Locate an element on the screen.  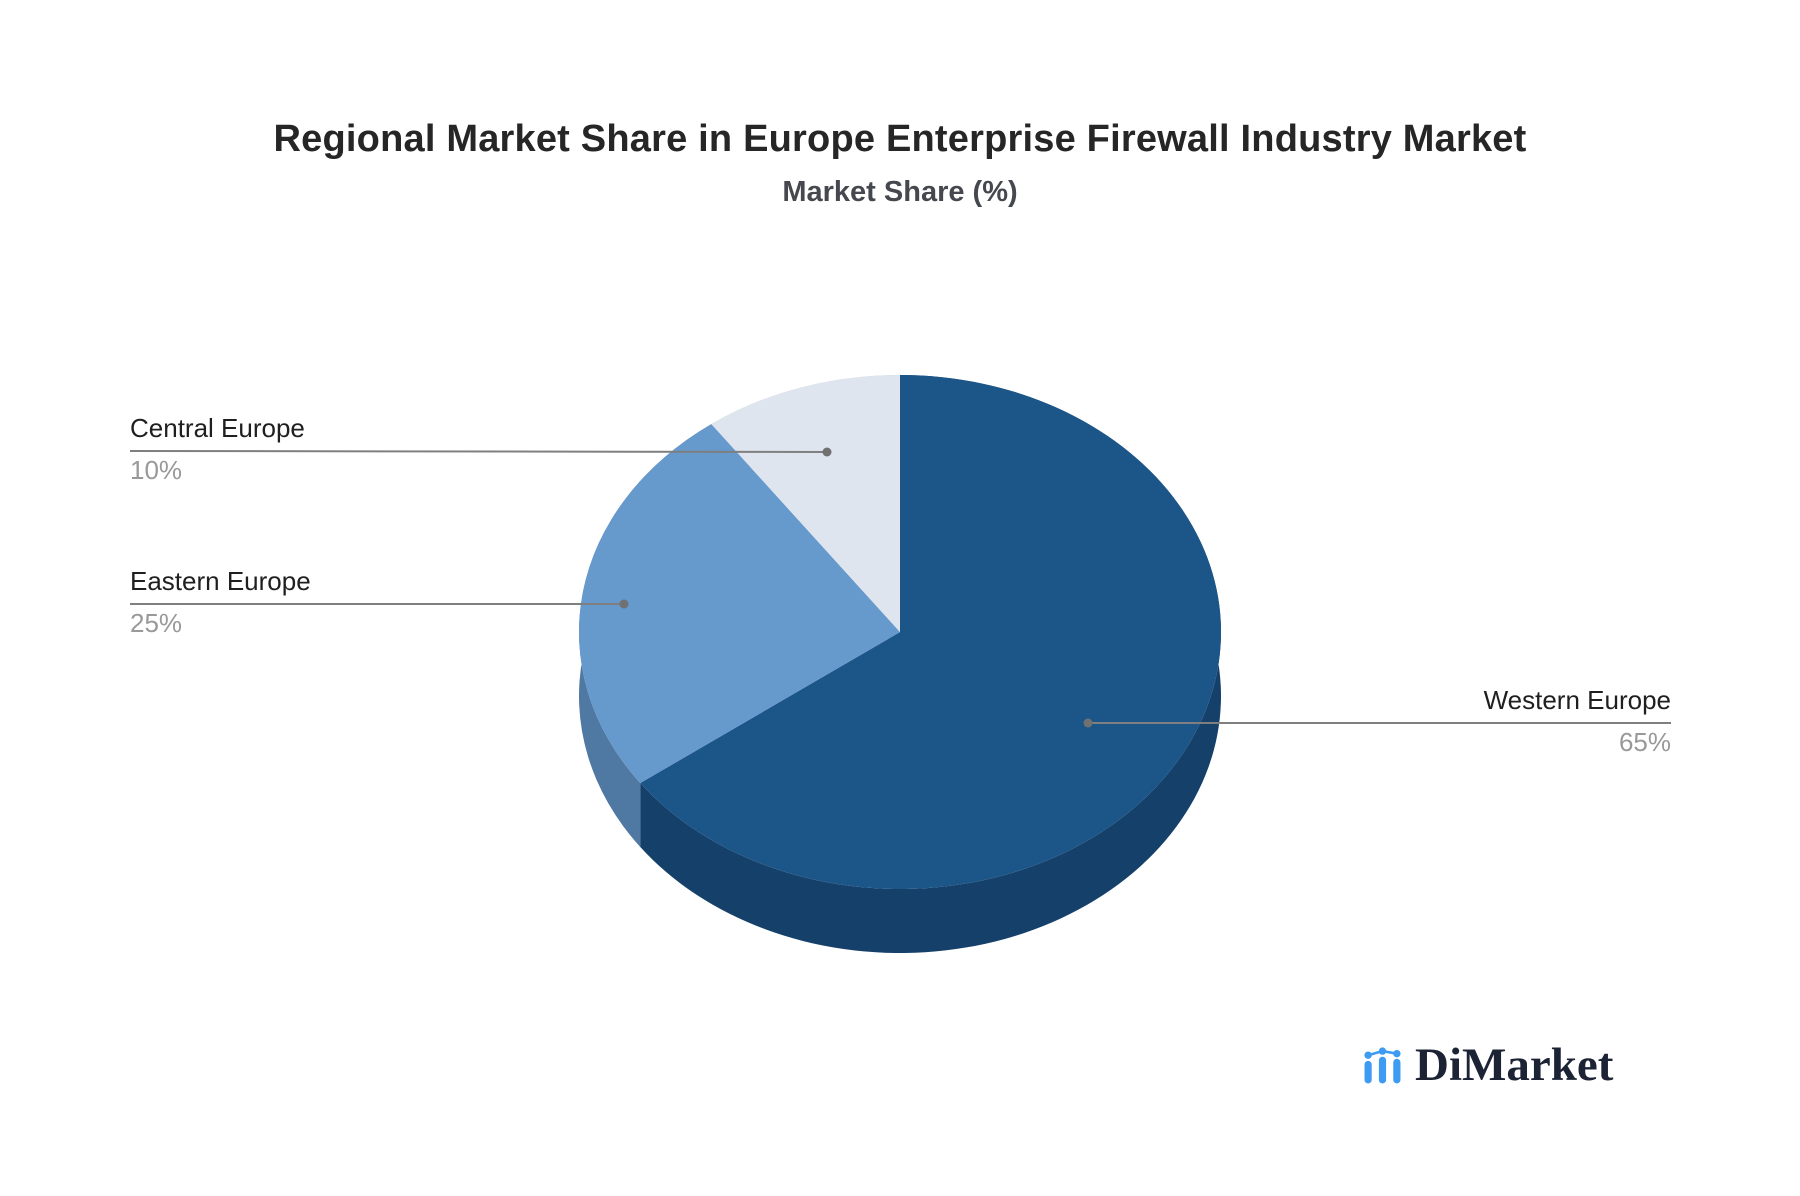
leader-dot-western-europe is located at coordinates (1088, 723).